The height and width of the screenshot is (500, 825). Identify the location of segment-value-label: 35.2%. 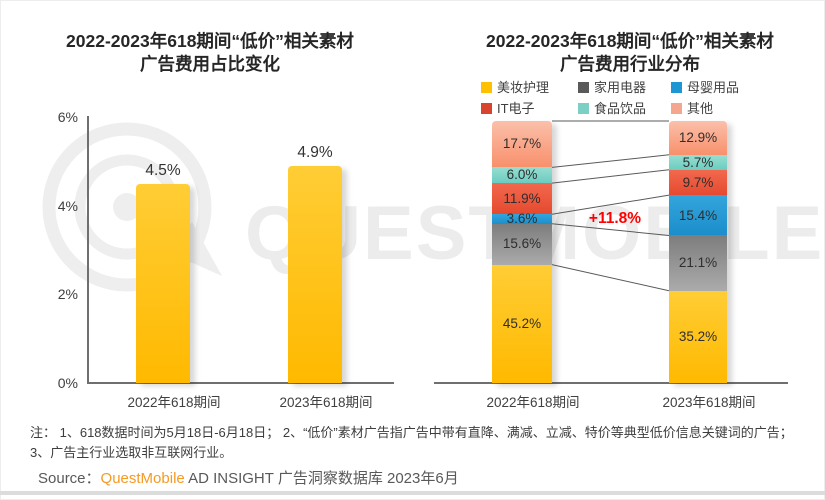
(698, 337).